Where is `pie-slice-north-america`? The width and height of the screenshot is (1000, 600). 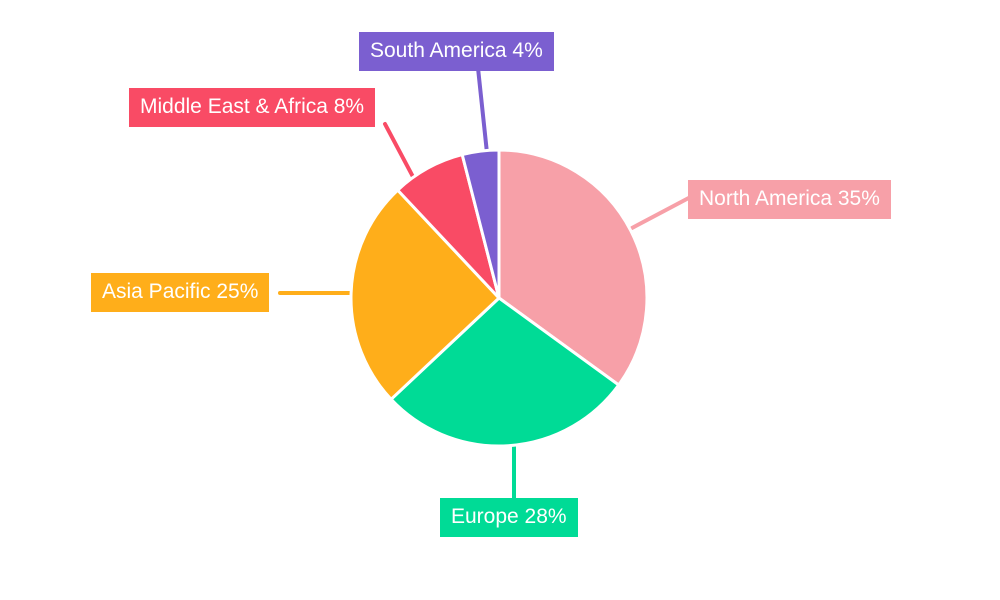
pie-slice-north-america is located at coordinates (573, 268).